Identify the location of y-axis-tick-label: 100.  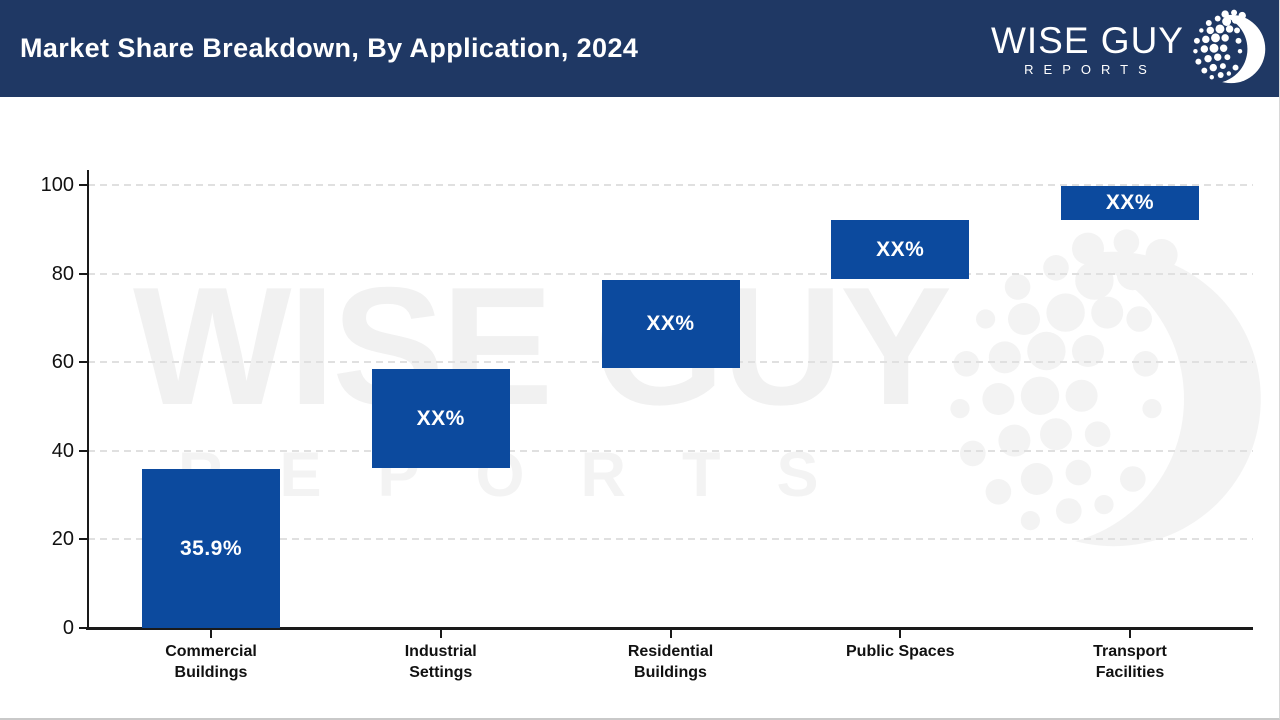
(57, 185).